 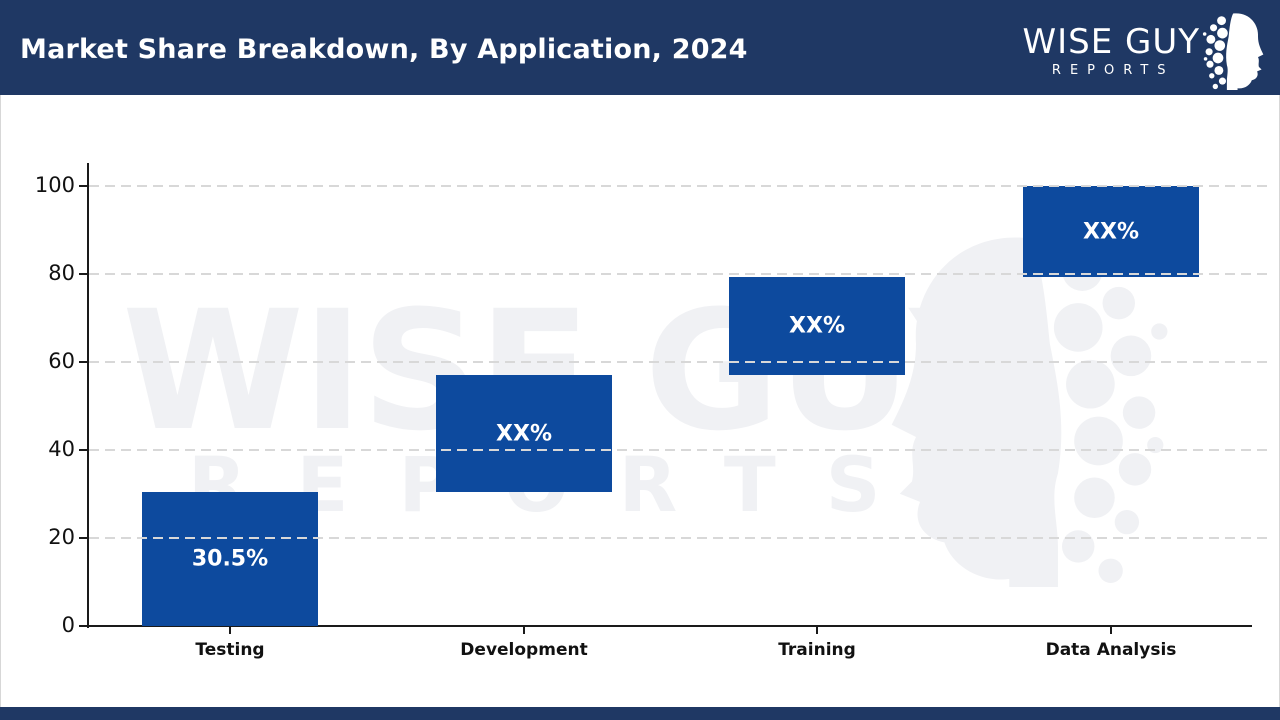 I want to click on bar-value-label: 30.5%, so click(x=230, y=559).